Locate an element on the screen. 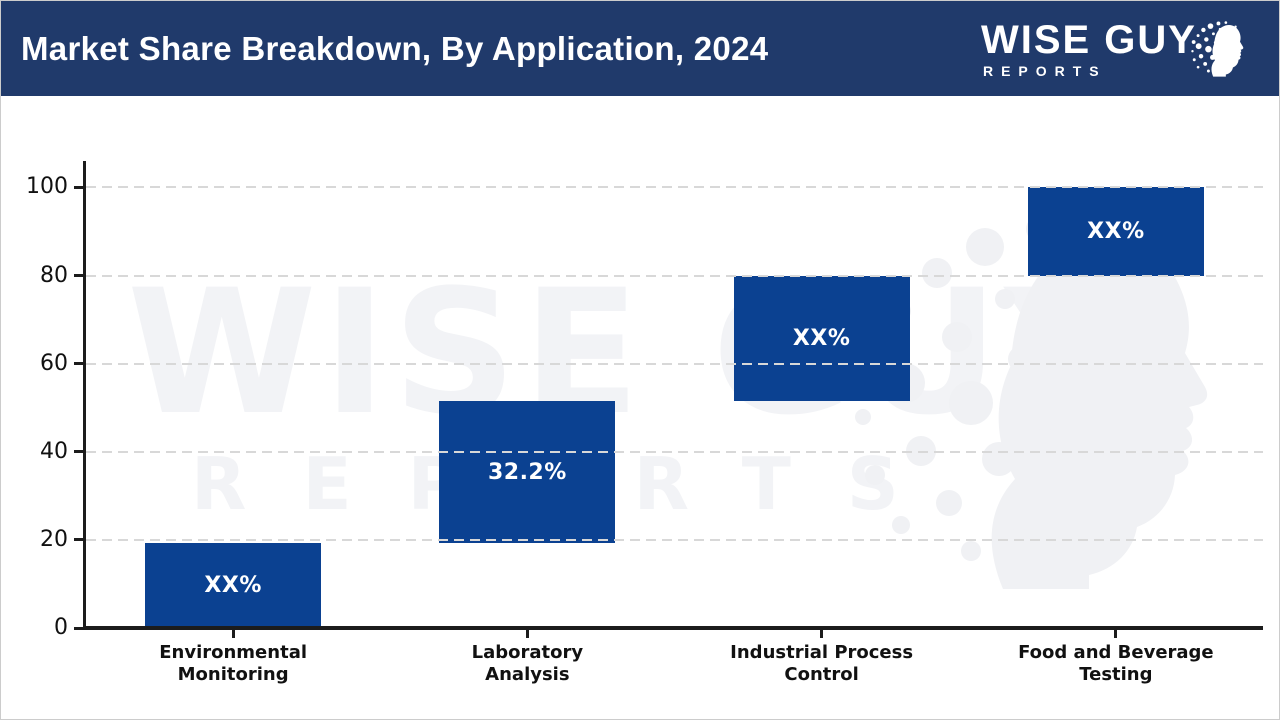 This screenshot has height=720, width=1280. brand-head-icon is located at coordinates (1217, 48).